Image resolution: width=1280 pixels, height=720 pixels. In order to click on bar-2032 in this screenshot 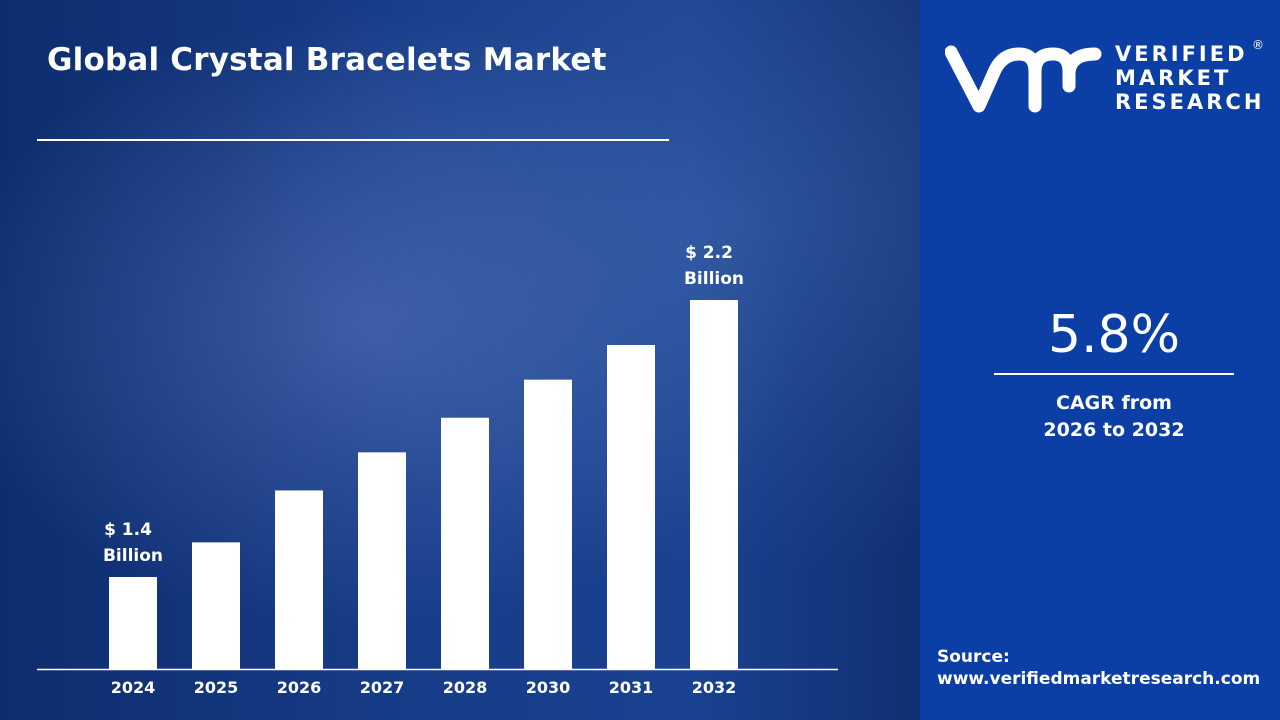, I will do `click(714, 484)`.